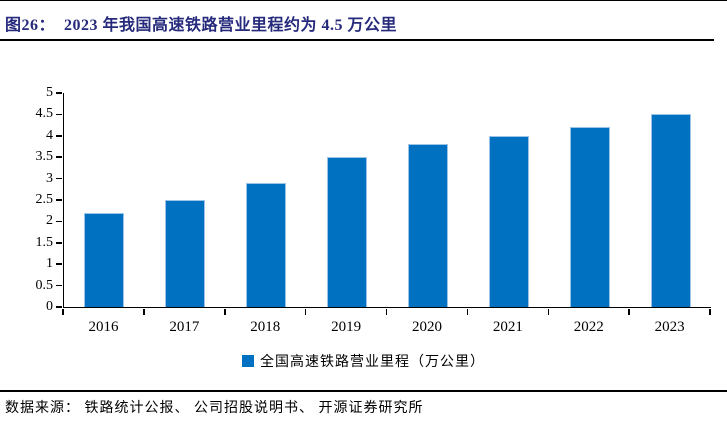 This screenshot has width=727, height=425. I want to click on y-axis-label: 3.5, so click(44, 157).